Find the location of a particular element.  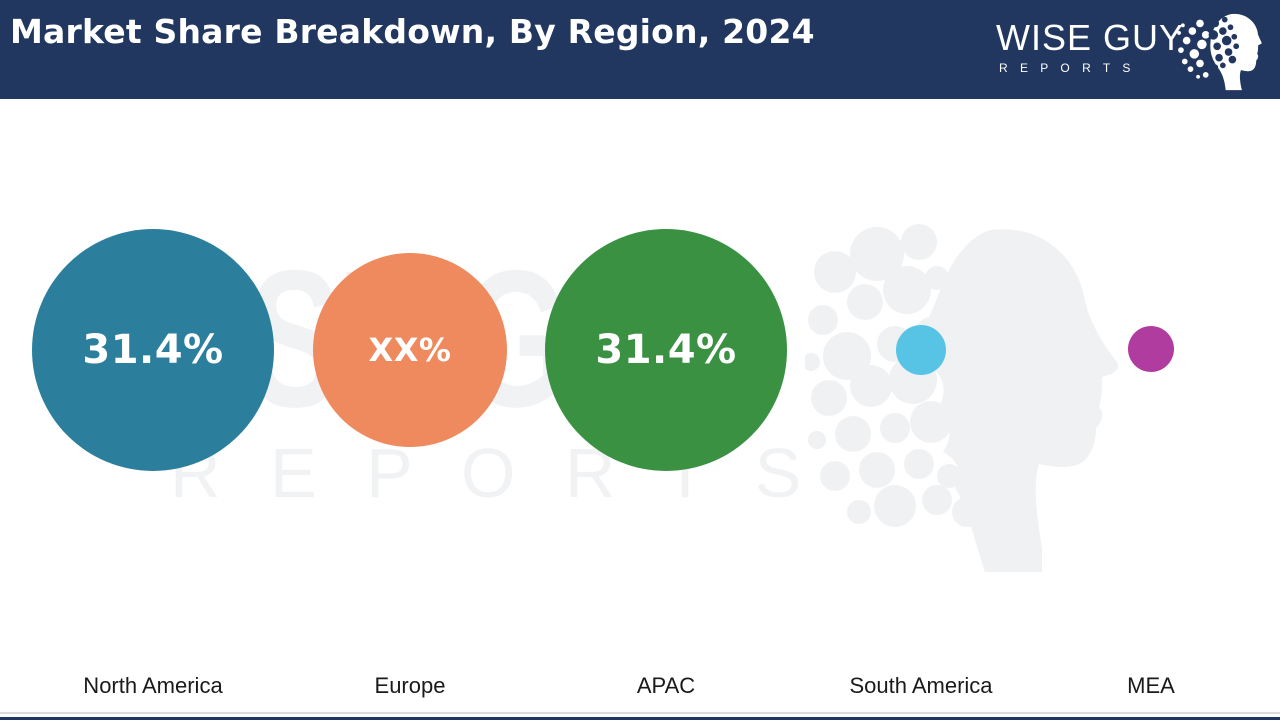

page-title: Market Share Breakdown, By Region, 2024 is located at coordinates (412, 31).